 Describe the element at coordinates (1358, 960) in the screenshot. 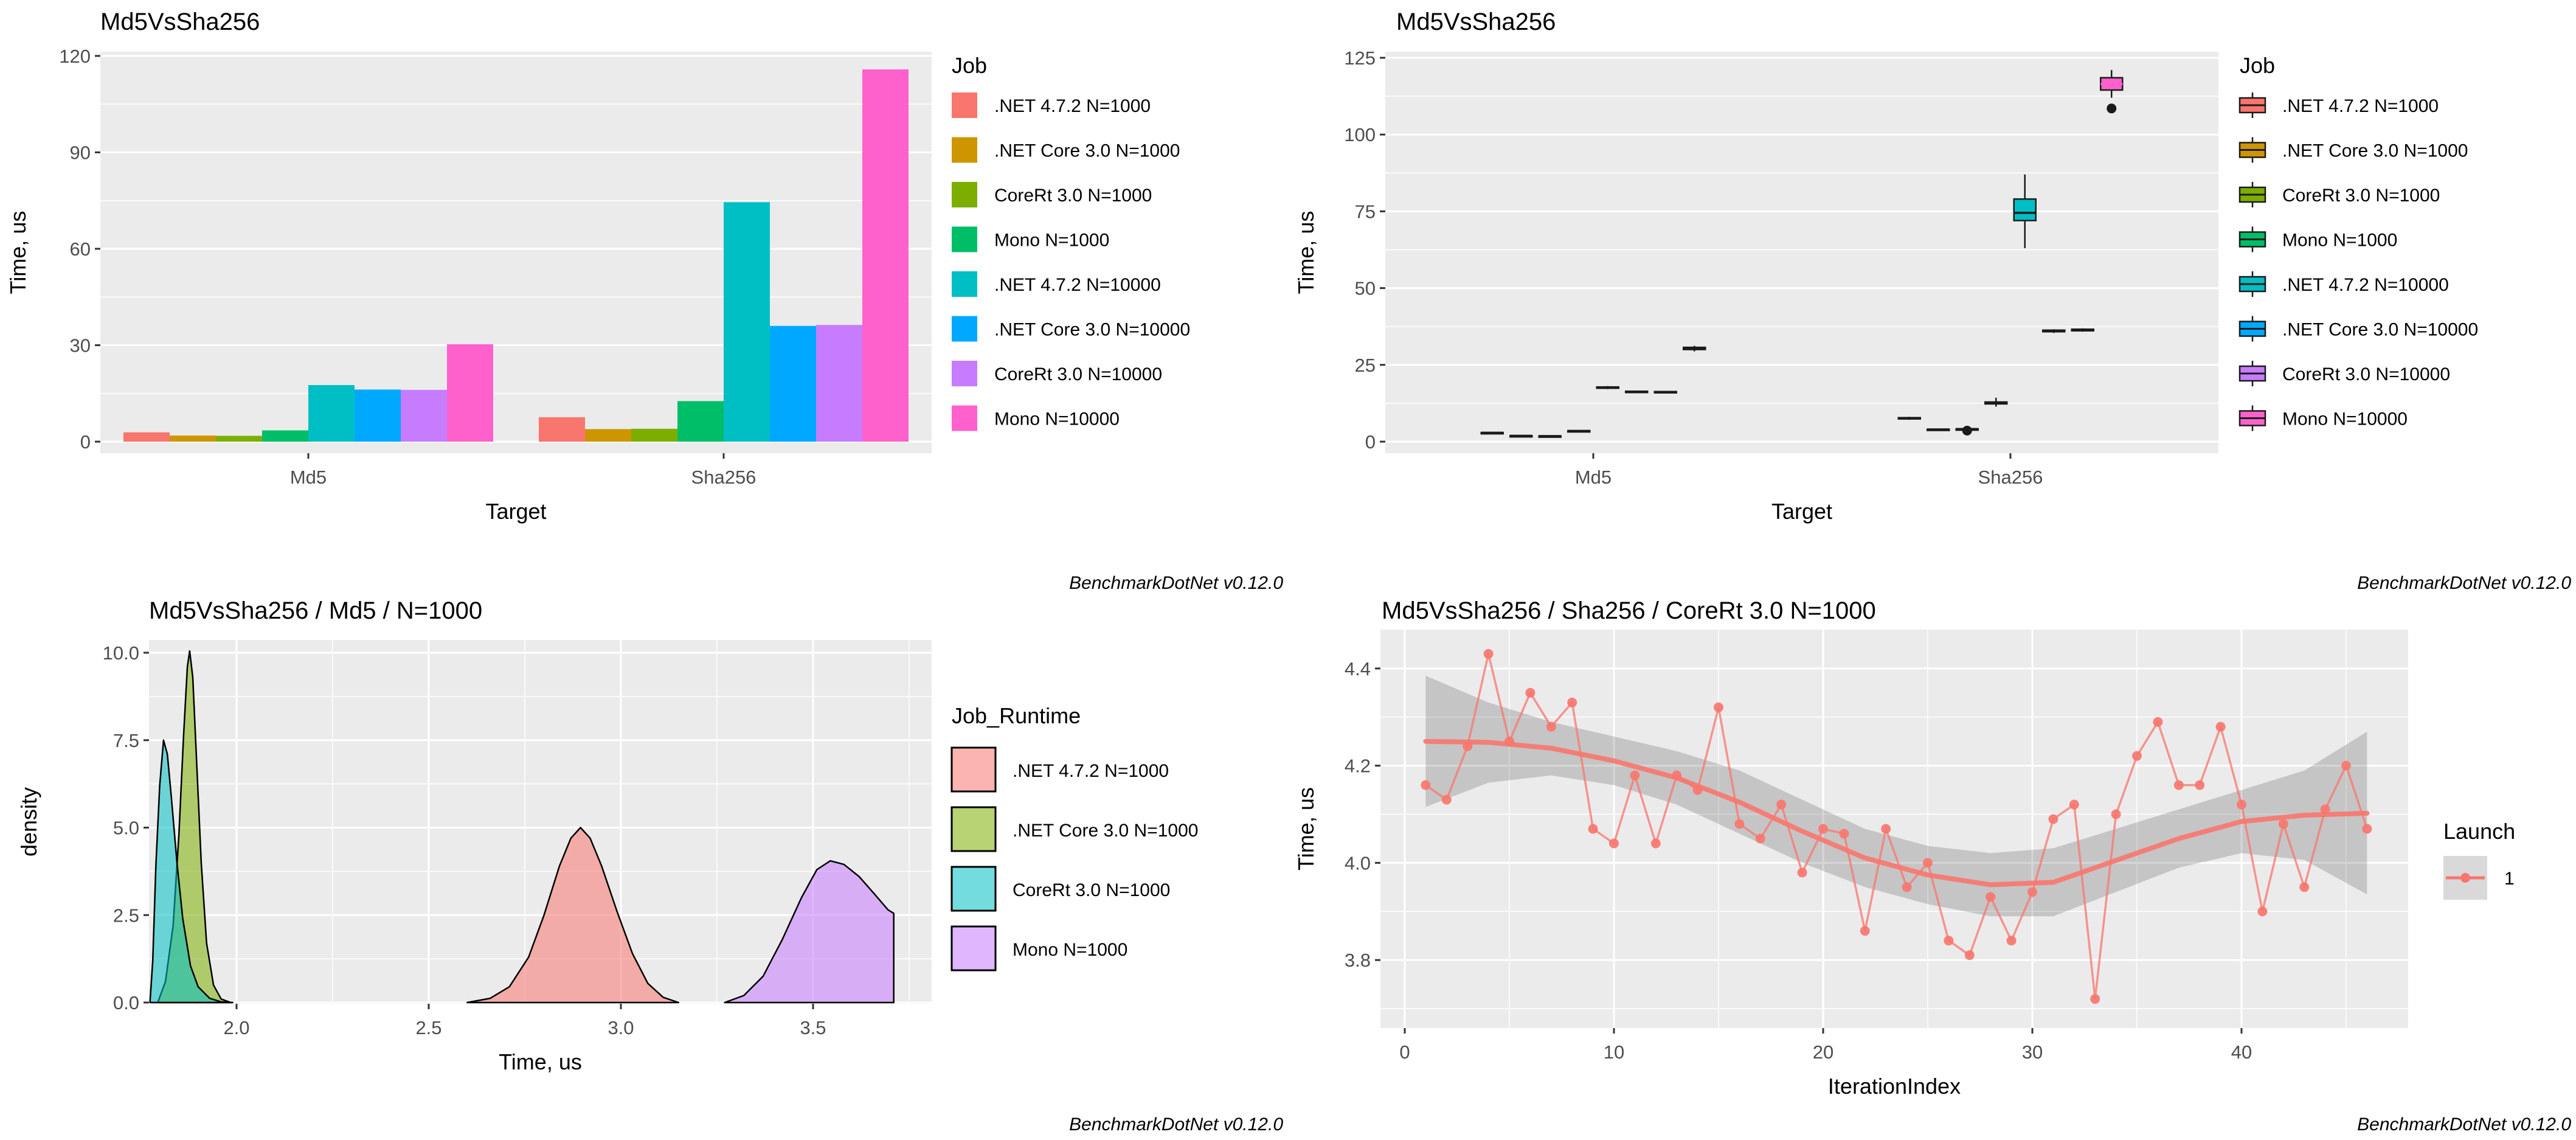

I see `y-tick-label: 3.8` at that location.